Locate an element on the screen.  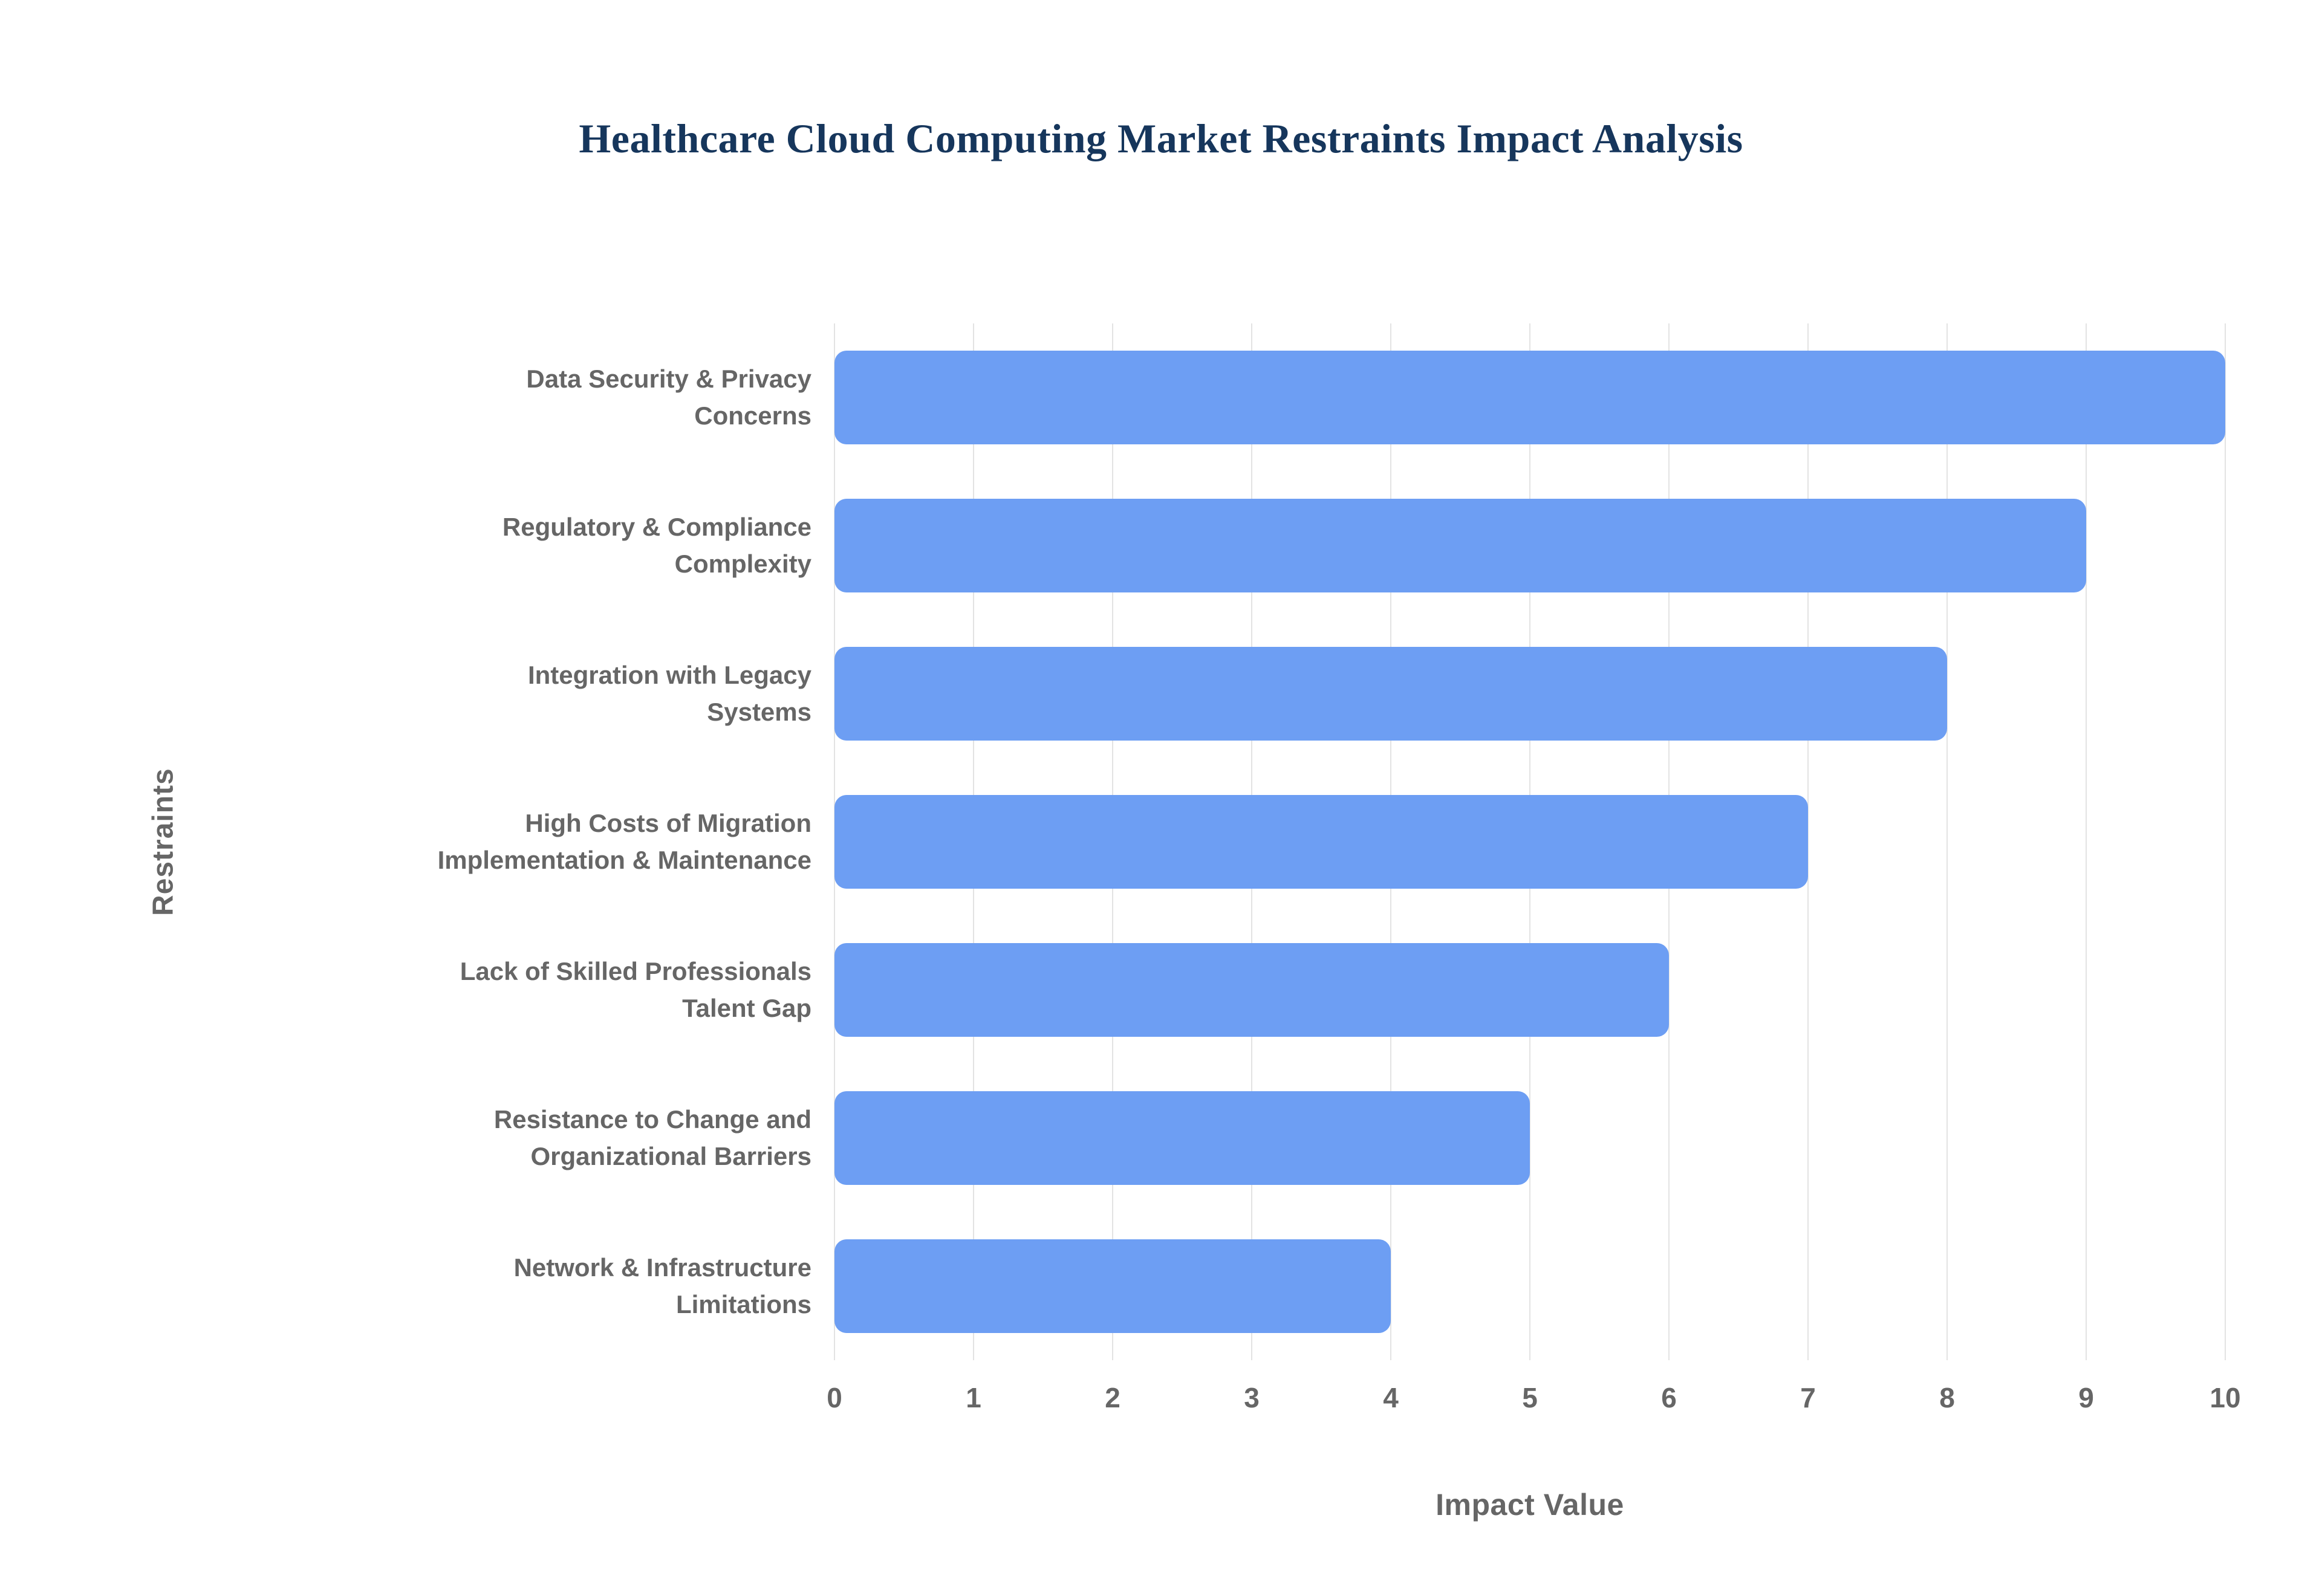
category-label: Data Security & Privacy Concerns is located at coordinates (668, 397).